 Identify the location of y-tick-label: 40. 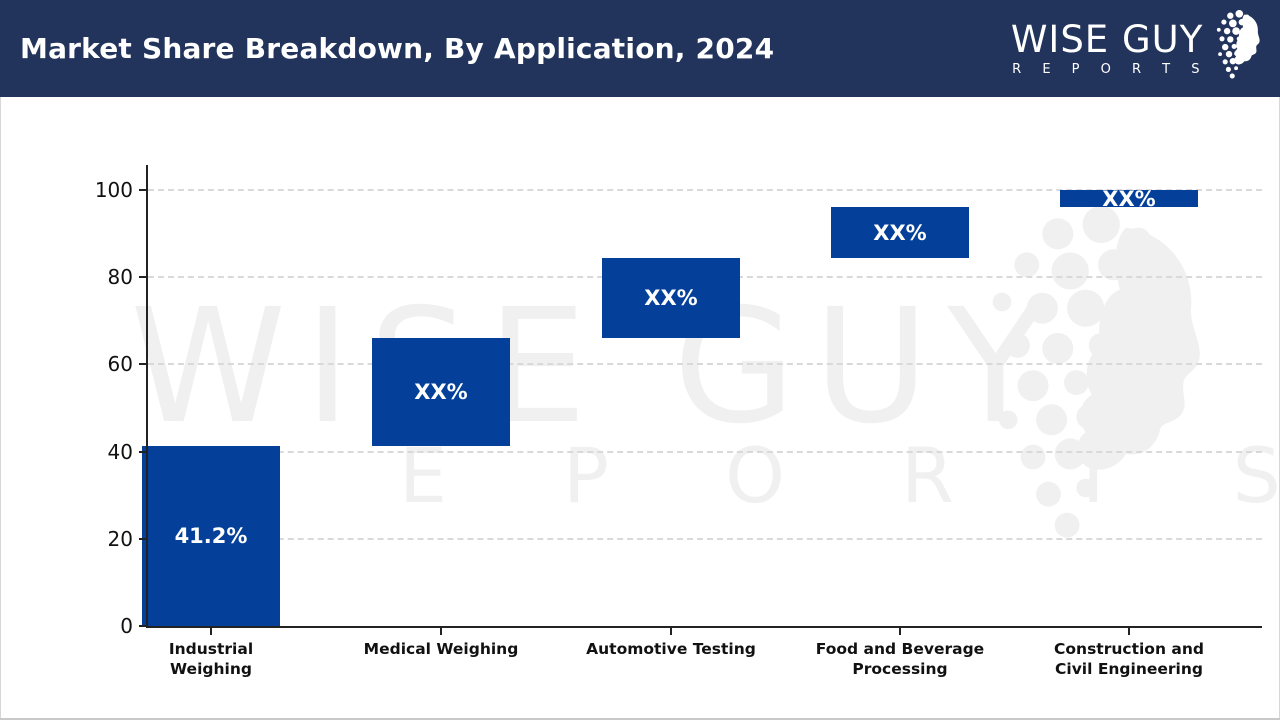
(120, 451).